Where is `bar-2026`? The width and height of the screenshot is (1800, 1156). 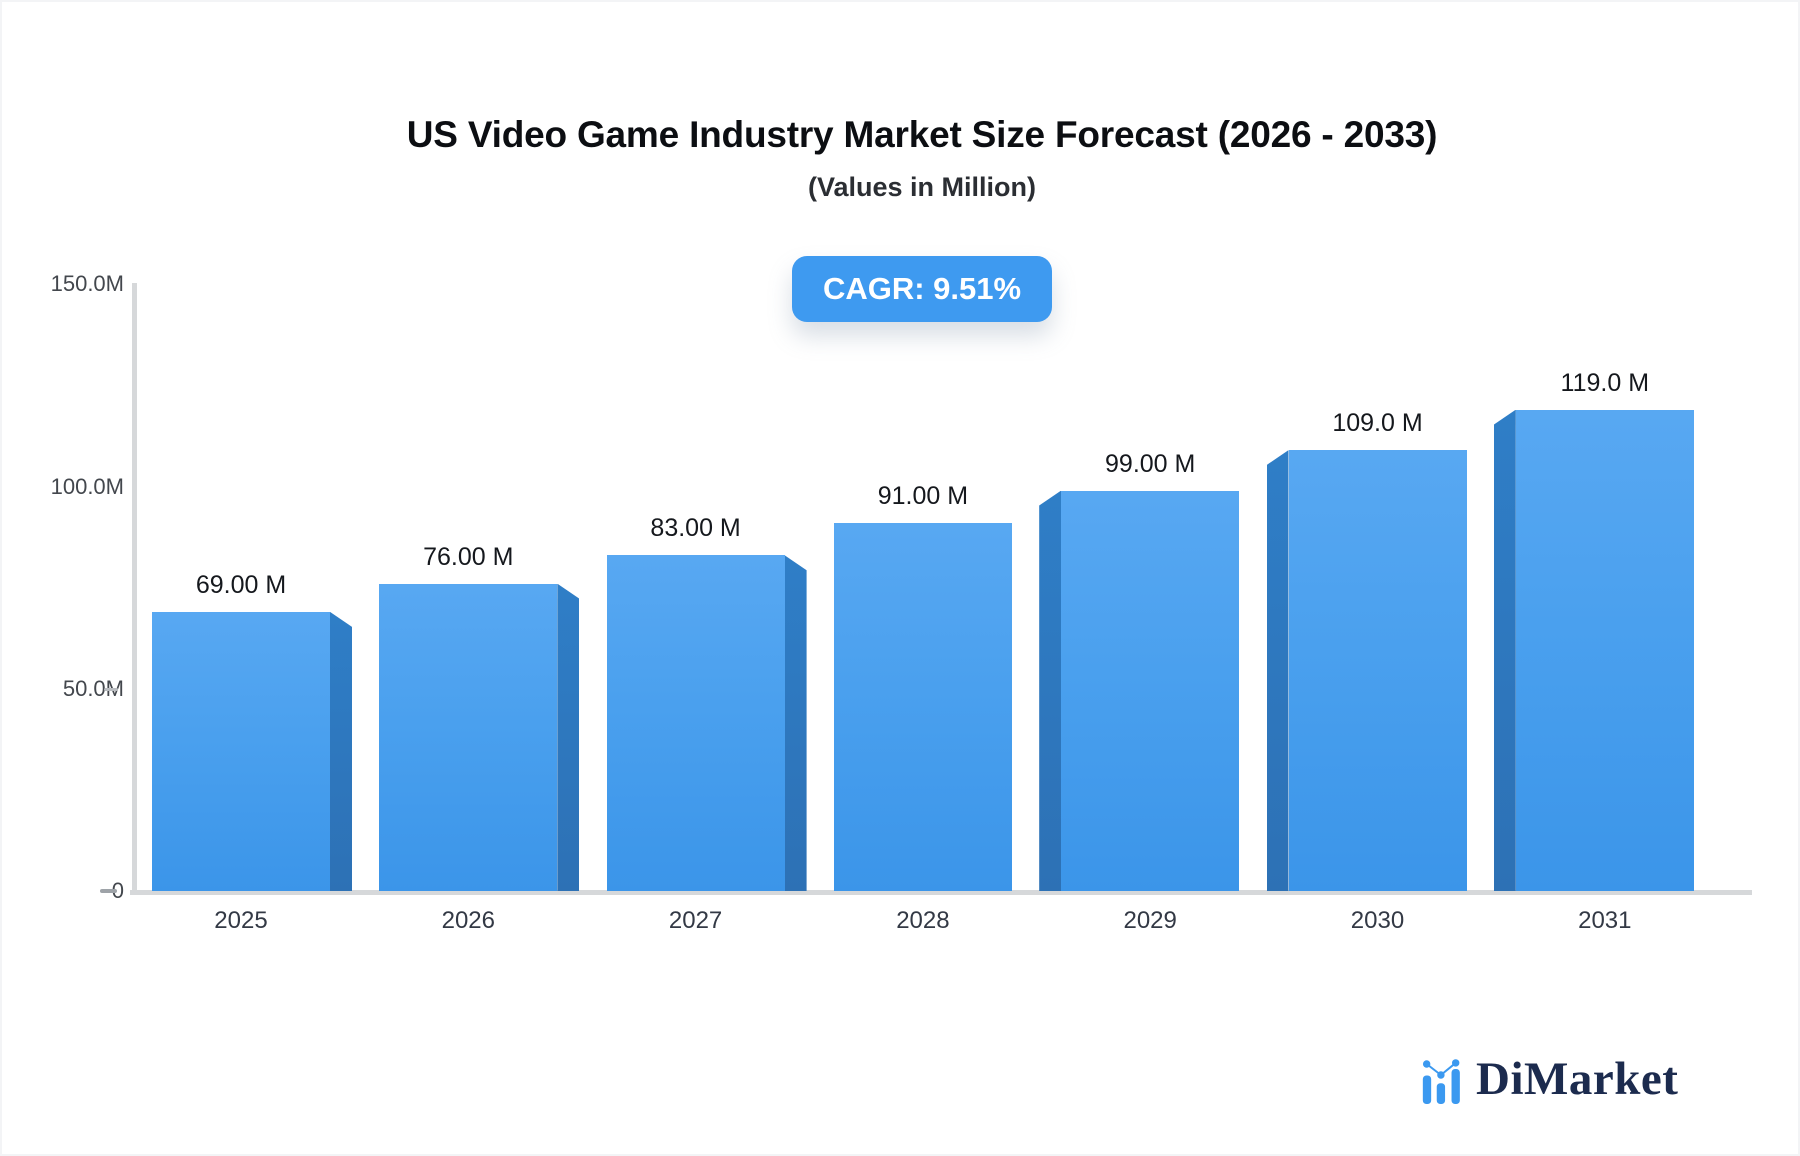 bar-2026 is located at coordinates (468, 737).